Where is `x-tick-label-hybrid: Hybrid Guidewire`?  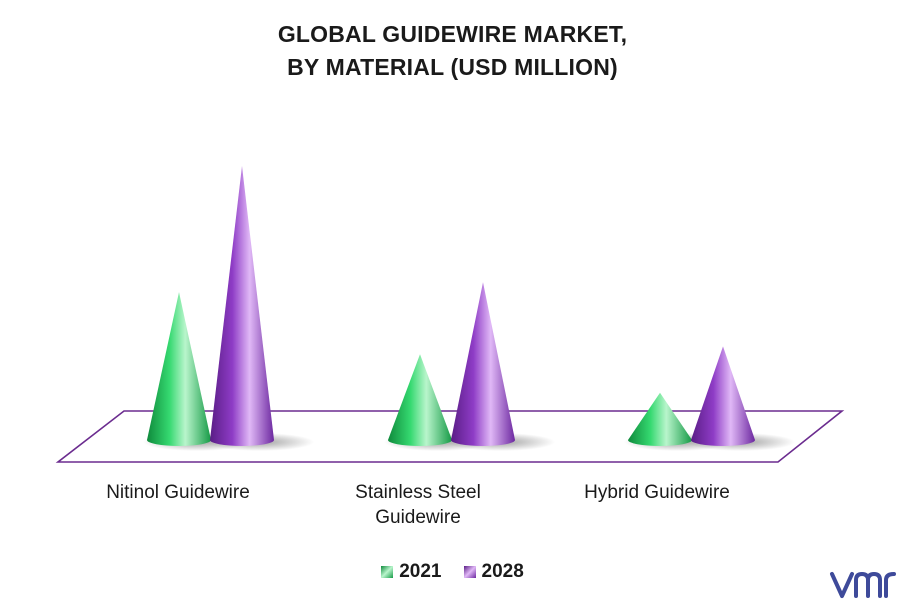
x-tick-label-hybrid: Hybrid Guidewire is located at coordinates (657, 492).